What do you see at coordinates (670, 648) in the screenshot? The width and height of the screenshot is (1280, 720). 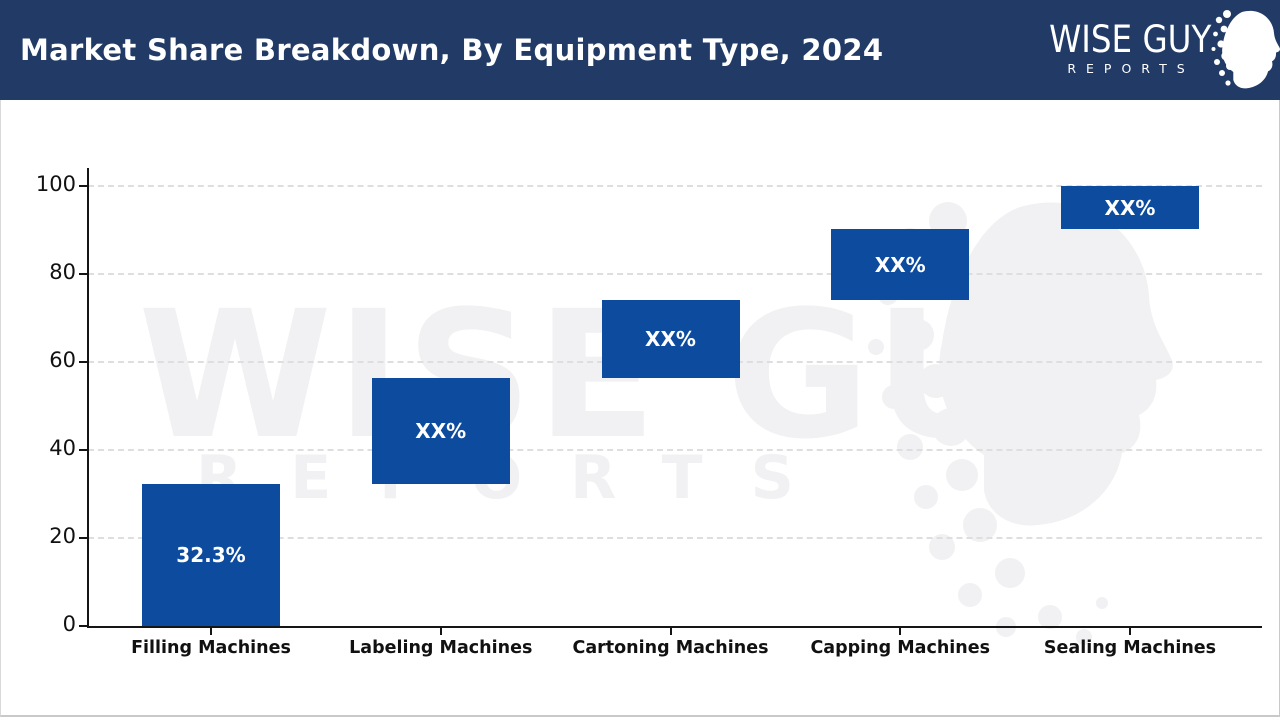 I see `x-tick-label-cartoning-machines: Cartoning Machines` at bounding box center [670, 648].